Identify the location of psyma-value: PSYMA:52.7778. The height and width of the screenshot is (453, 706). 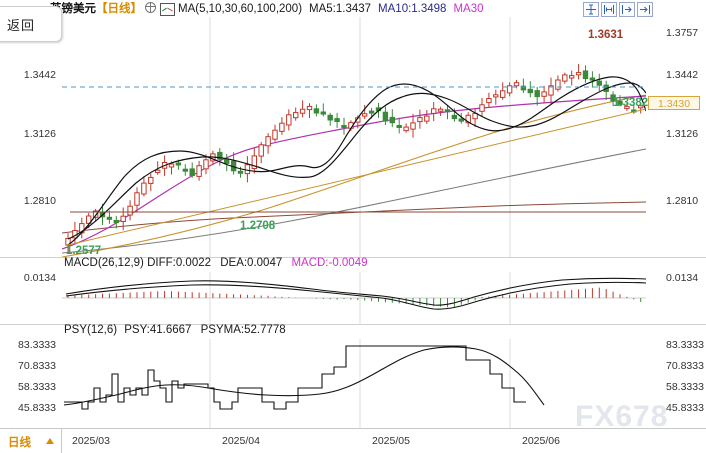
(243, 330).